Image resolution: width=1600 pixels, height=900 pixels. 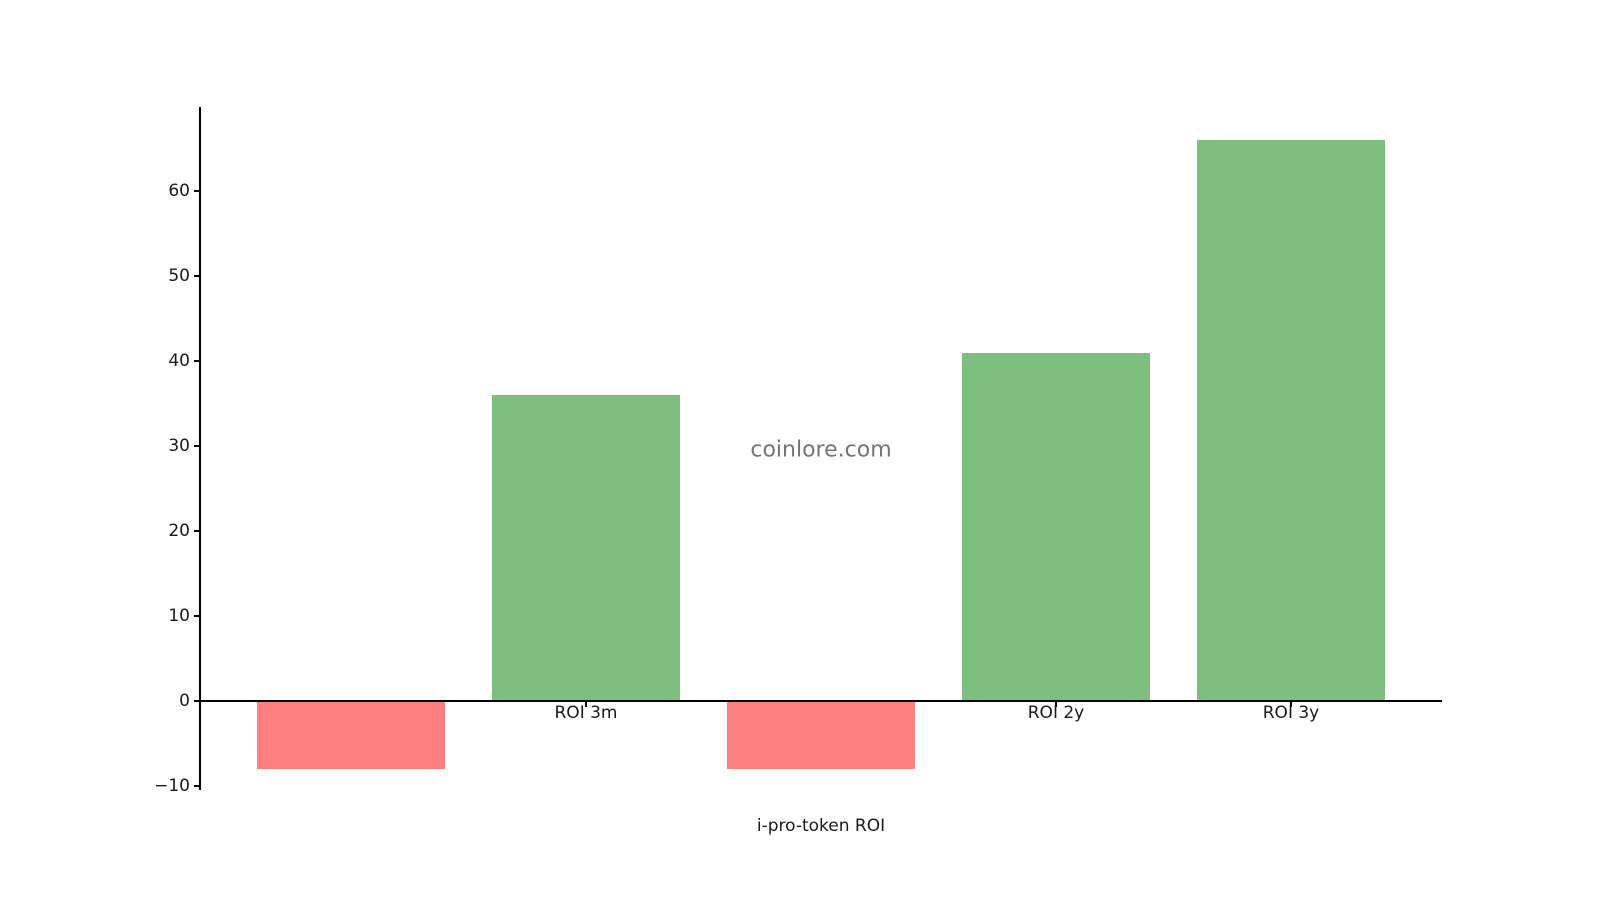 What do you see at coordinates (179, 531) in the screenshot?
I see `y-tick-label: 20` at bounding box center [179, 531].